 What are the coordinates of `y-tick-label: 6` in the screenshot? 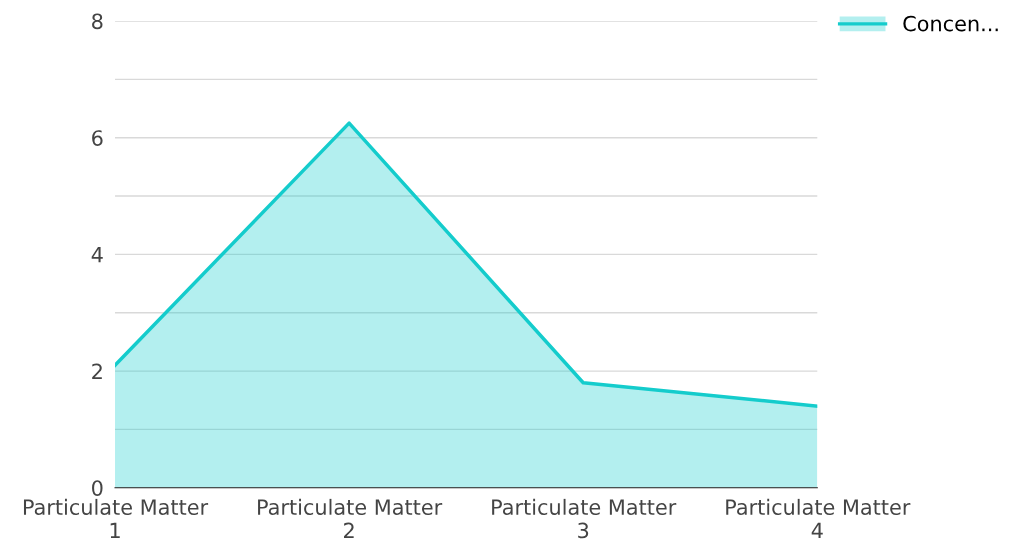 It's located at (97, 138).